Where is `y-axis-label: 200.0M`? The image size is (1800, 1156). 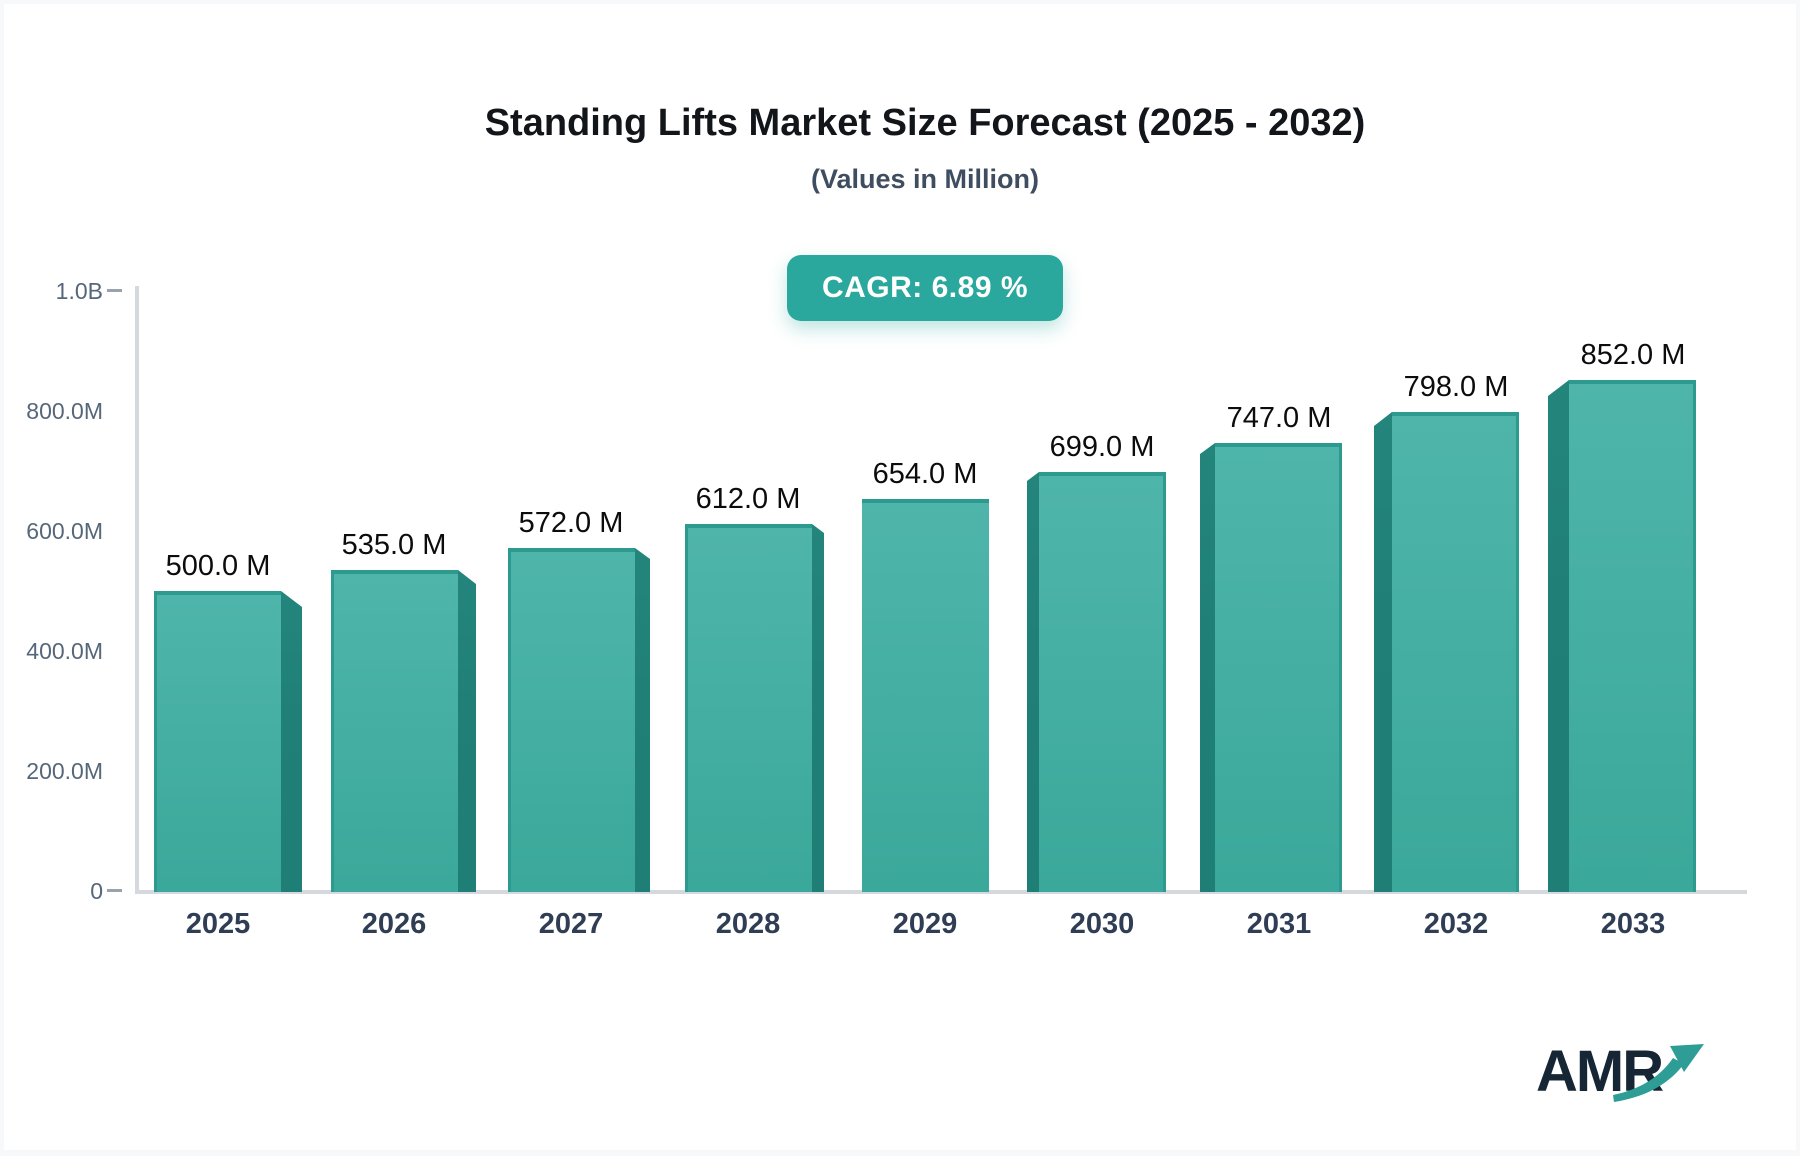 y-axis-label: 200.0M is located at coordinates (64, 771).